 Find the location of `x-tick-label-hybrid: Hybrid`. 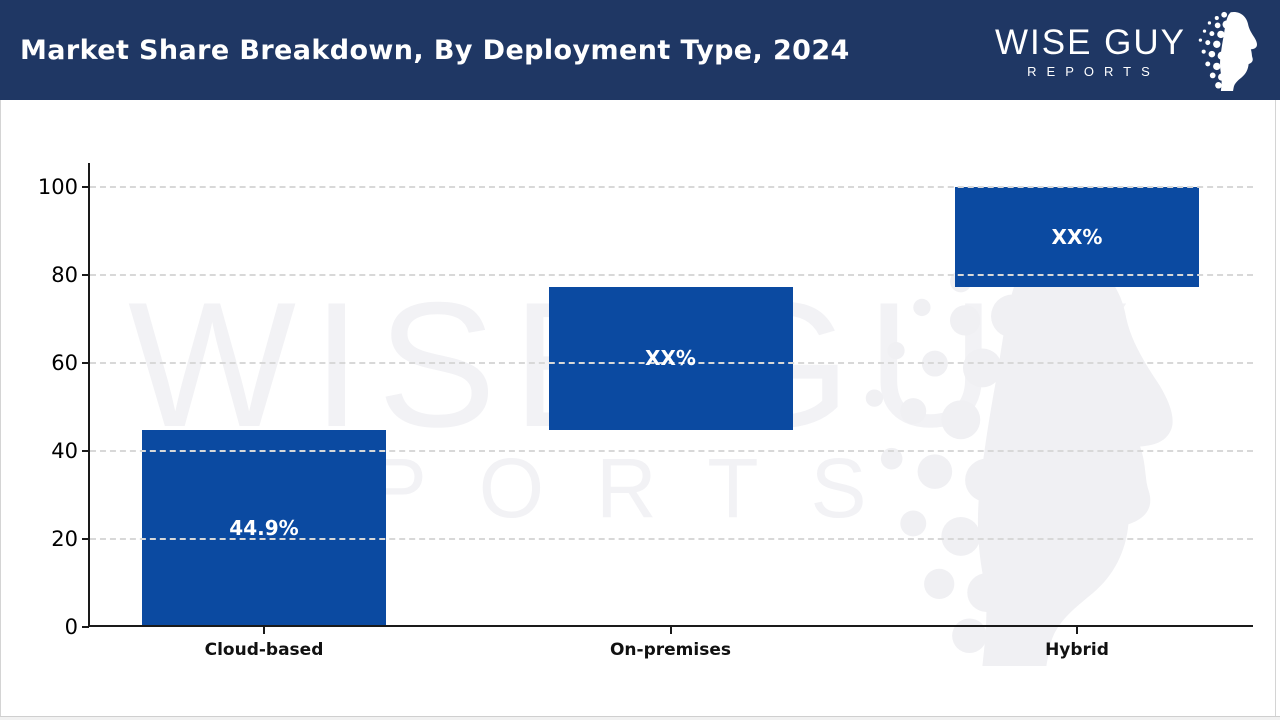

x-tick-label-hybrid: Hybrid is located at coordinates (1077, 650).